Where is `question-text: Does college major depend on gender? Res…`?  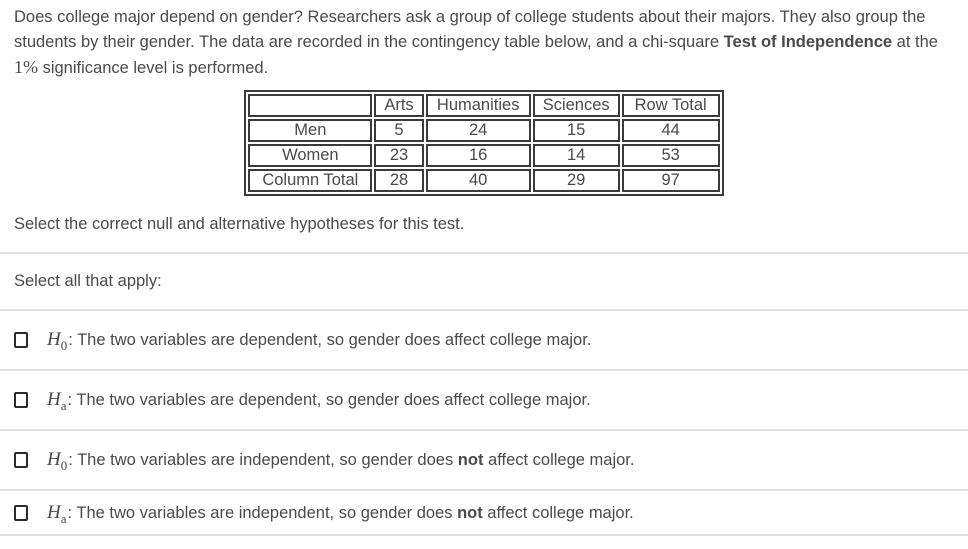 question-text: Does college major depend on gender? Res… is located at coordinates (484, 40).